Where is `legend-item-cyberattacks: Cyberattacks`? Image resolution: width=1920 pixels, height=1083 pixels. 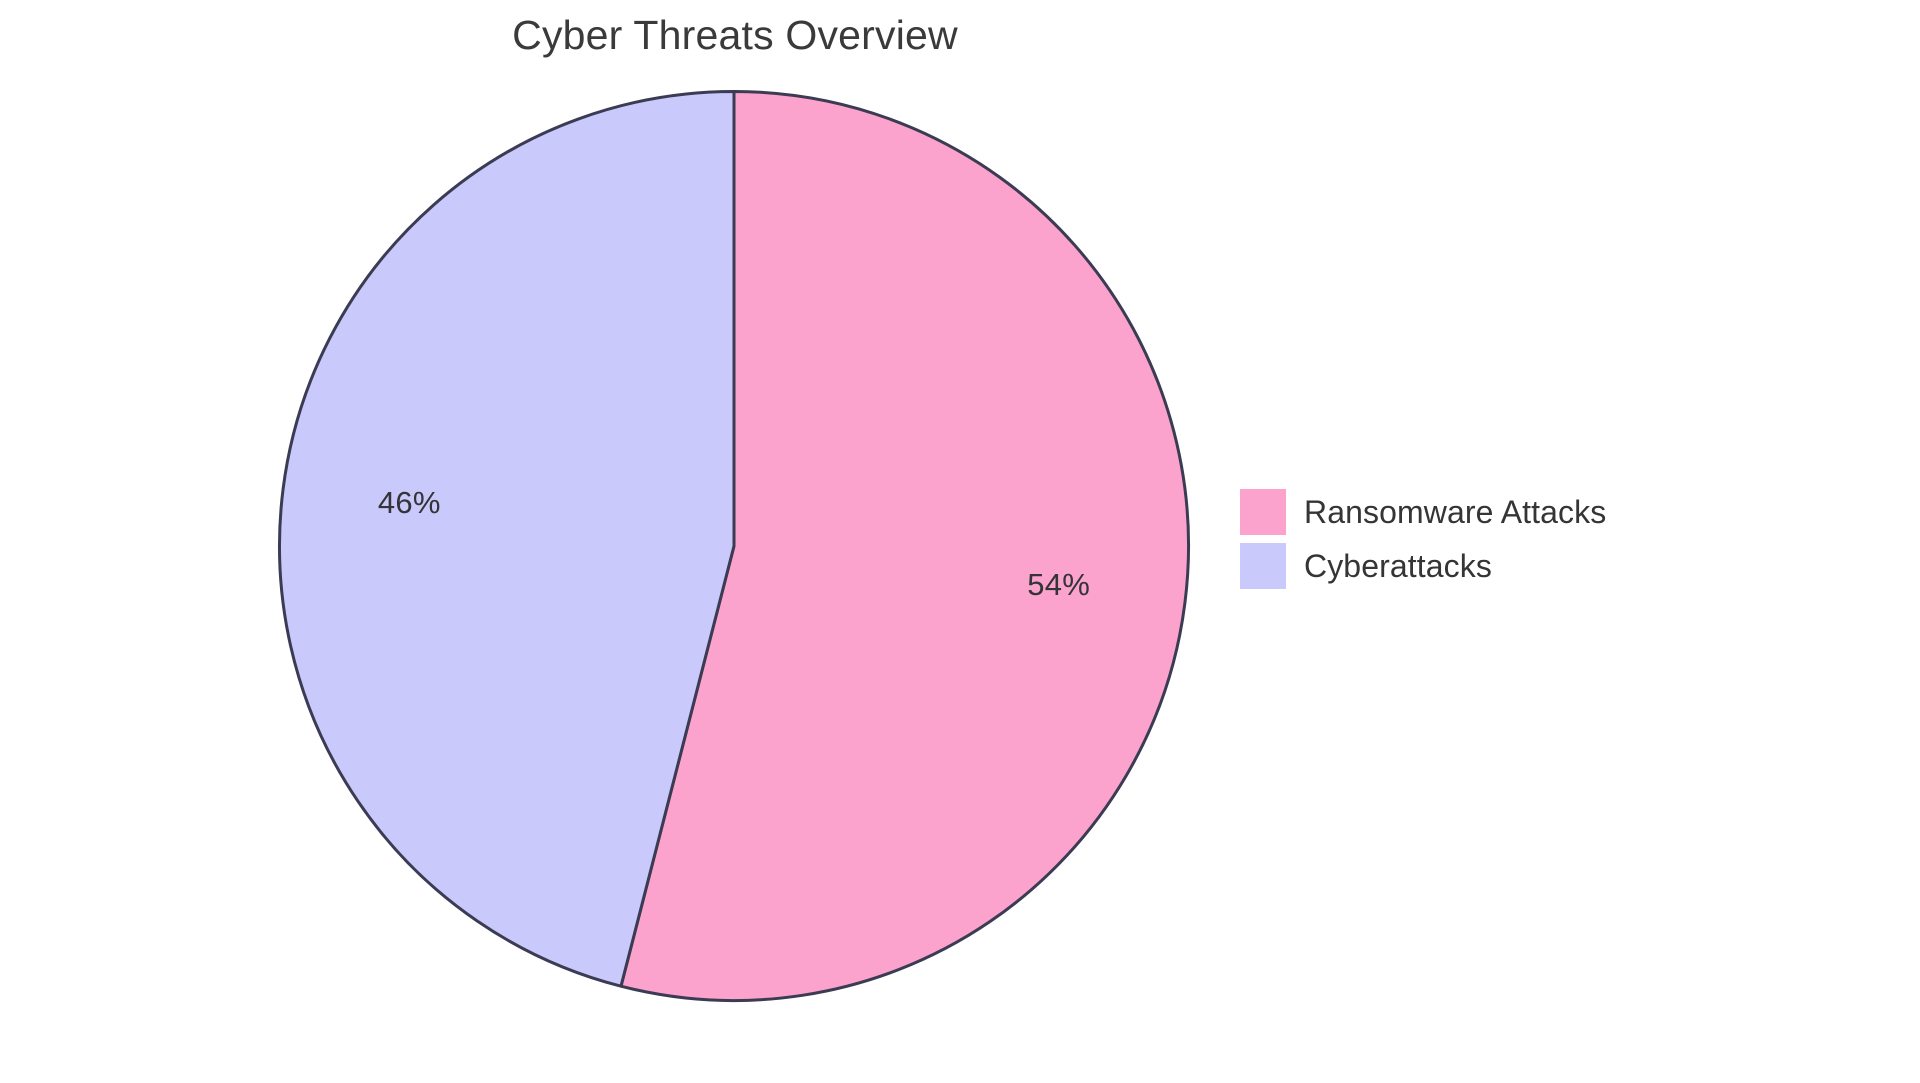 legend-item-cyberattacks: Cyberattacks is located at coordinates (1423, 566).